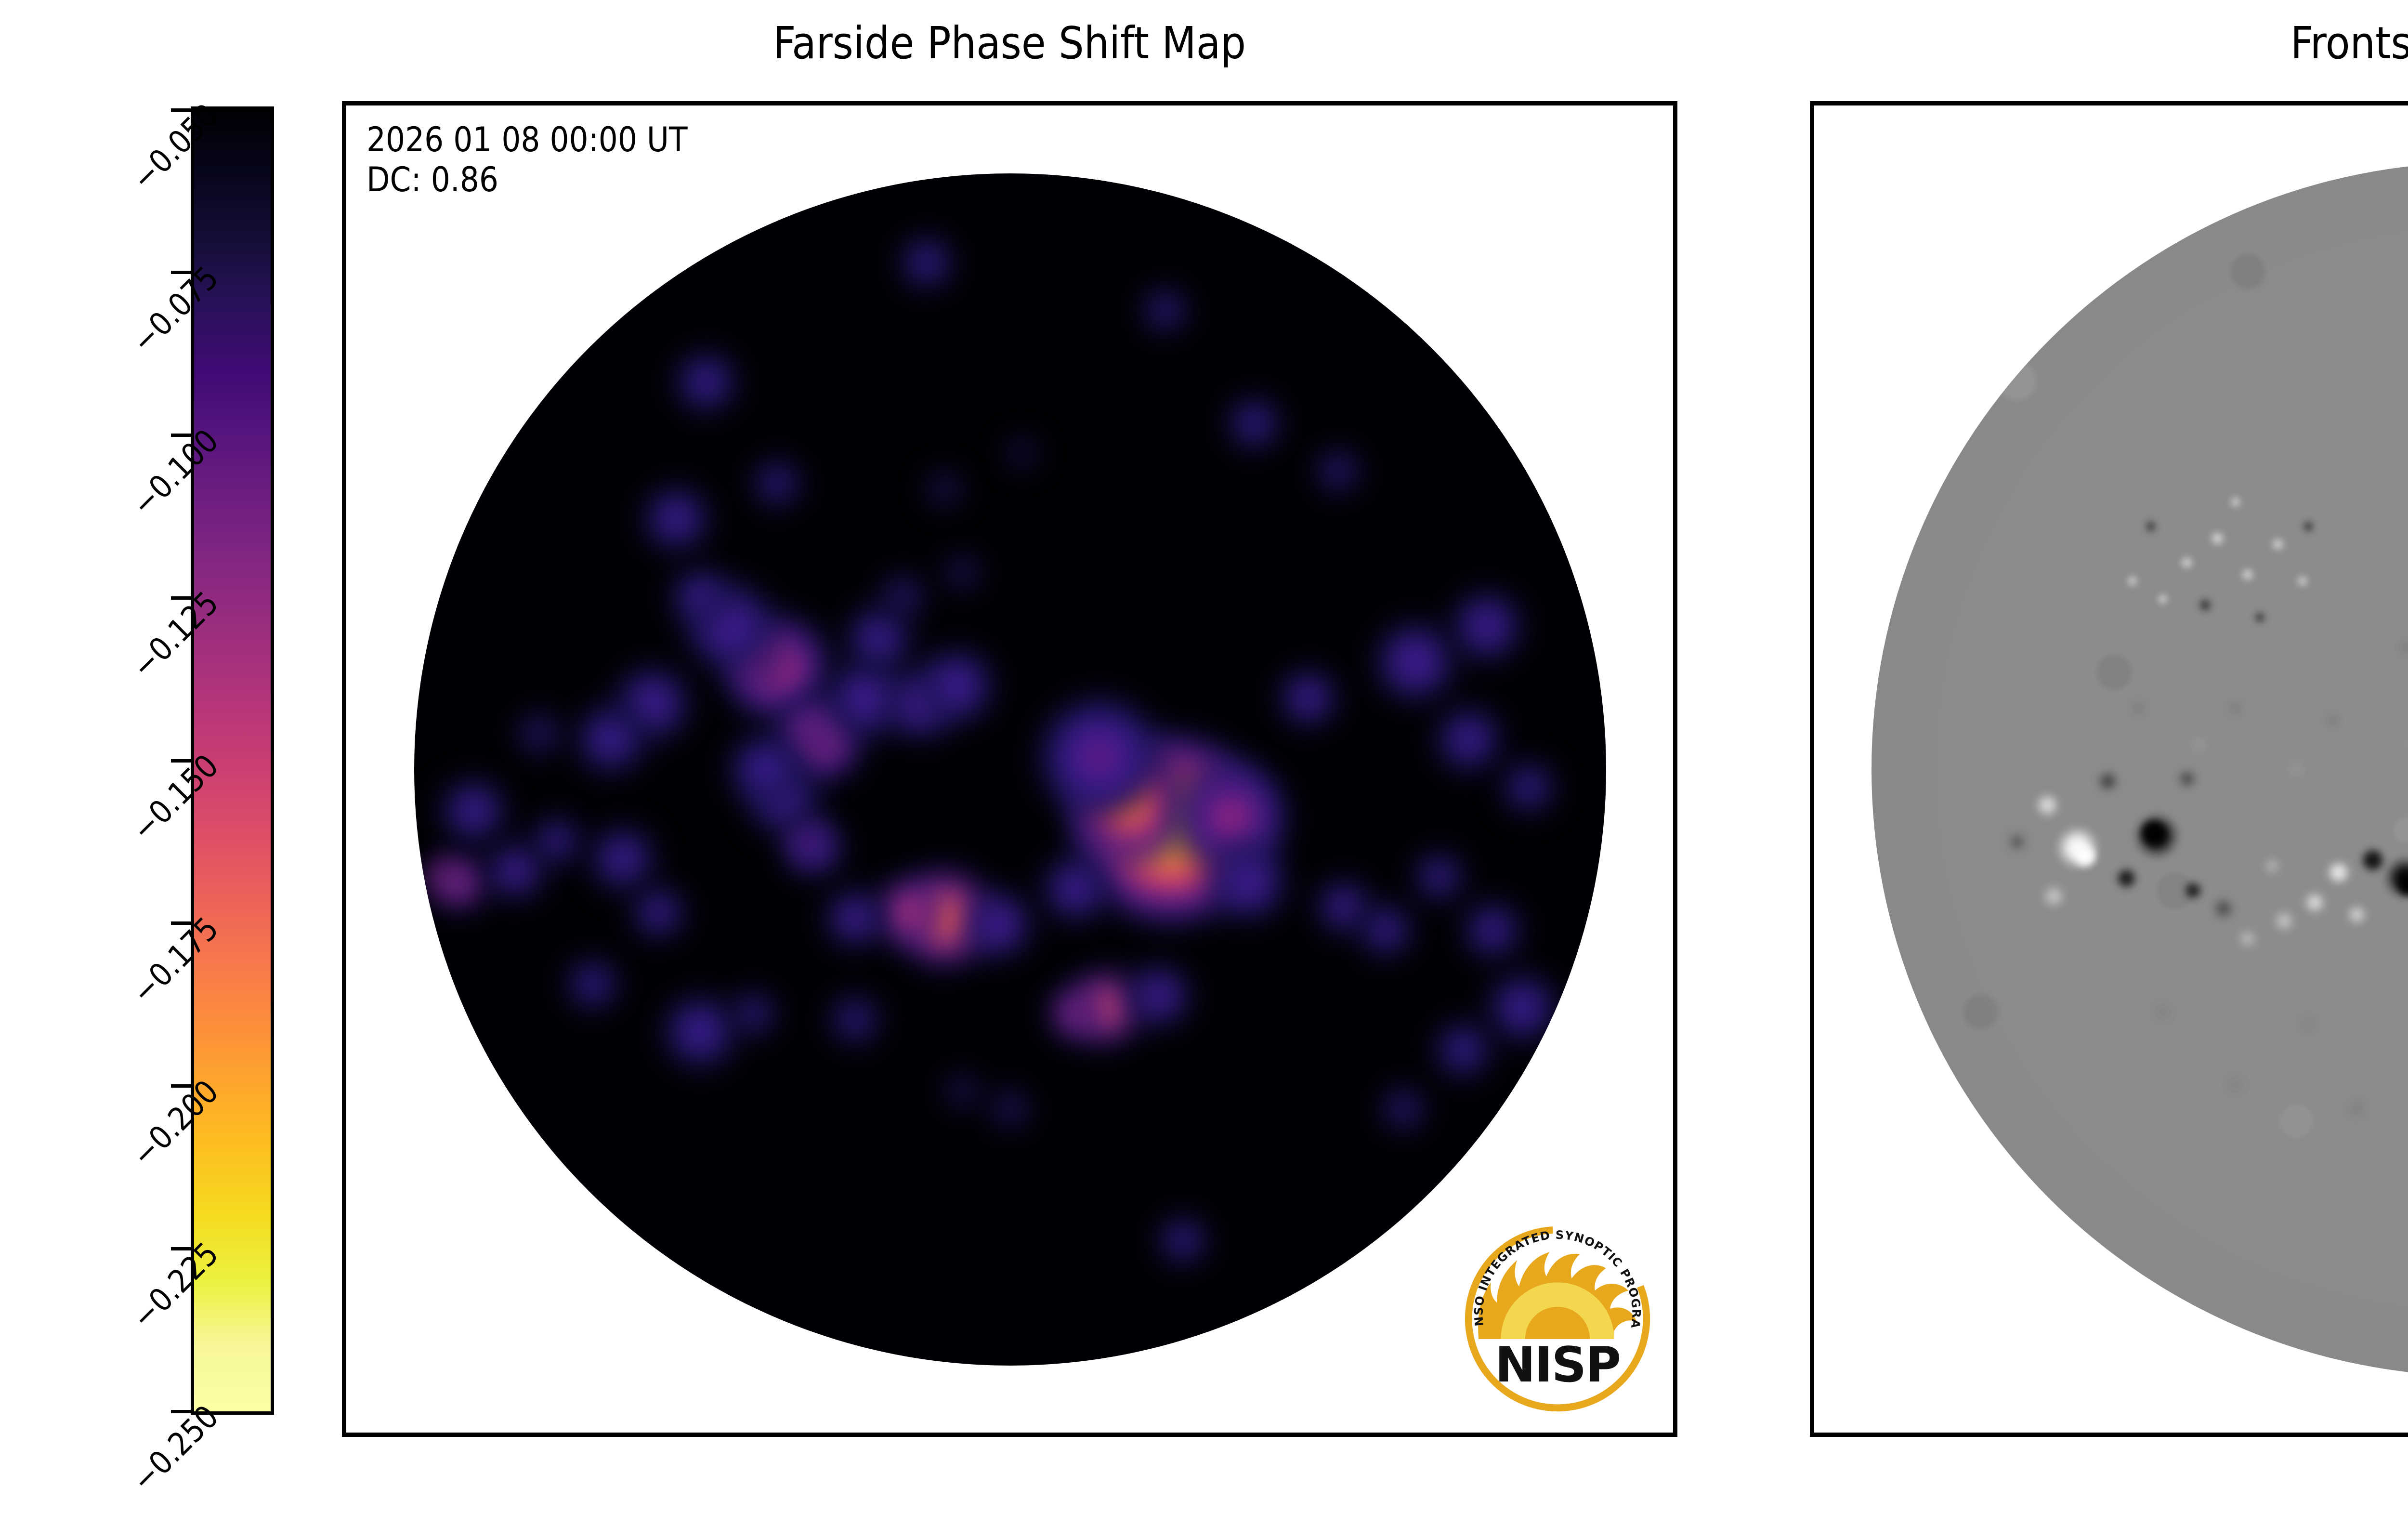 The width and height of the screenshot is (2408, 1539). Describe the element at coordinates (1009, 43) in the screenshot. I see `panel-title-farside: Farside Phase Shift Map` at that location.